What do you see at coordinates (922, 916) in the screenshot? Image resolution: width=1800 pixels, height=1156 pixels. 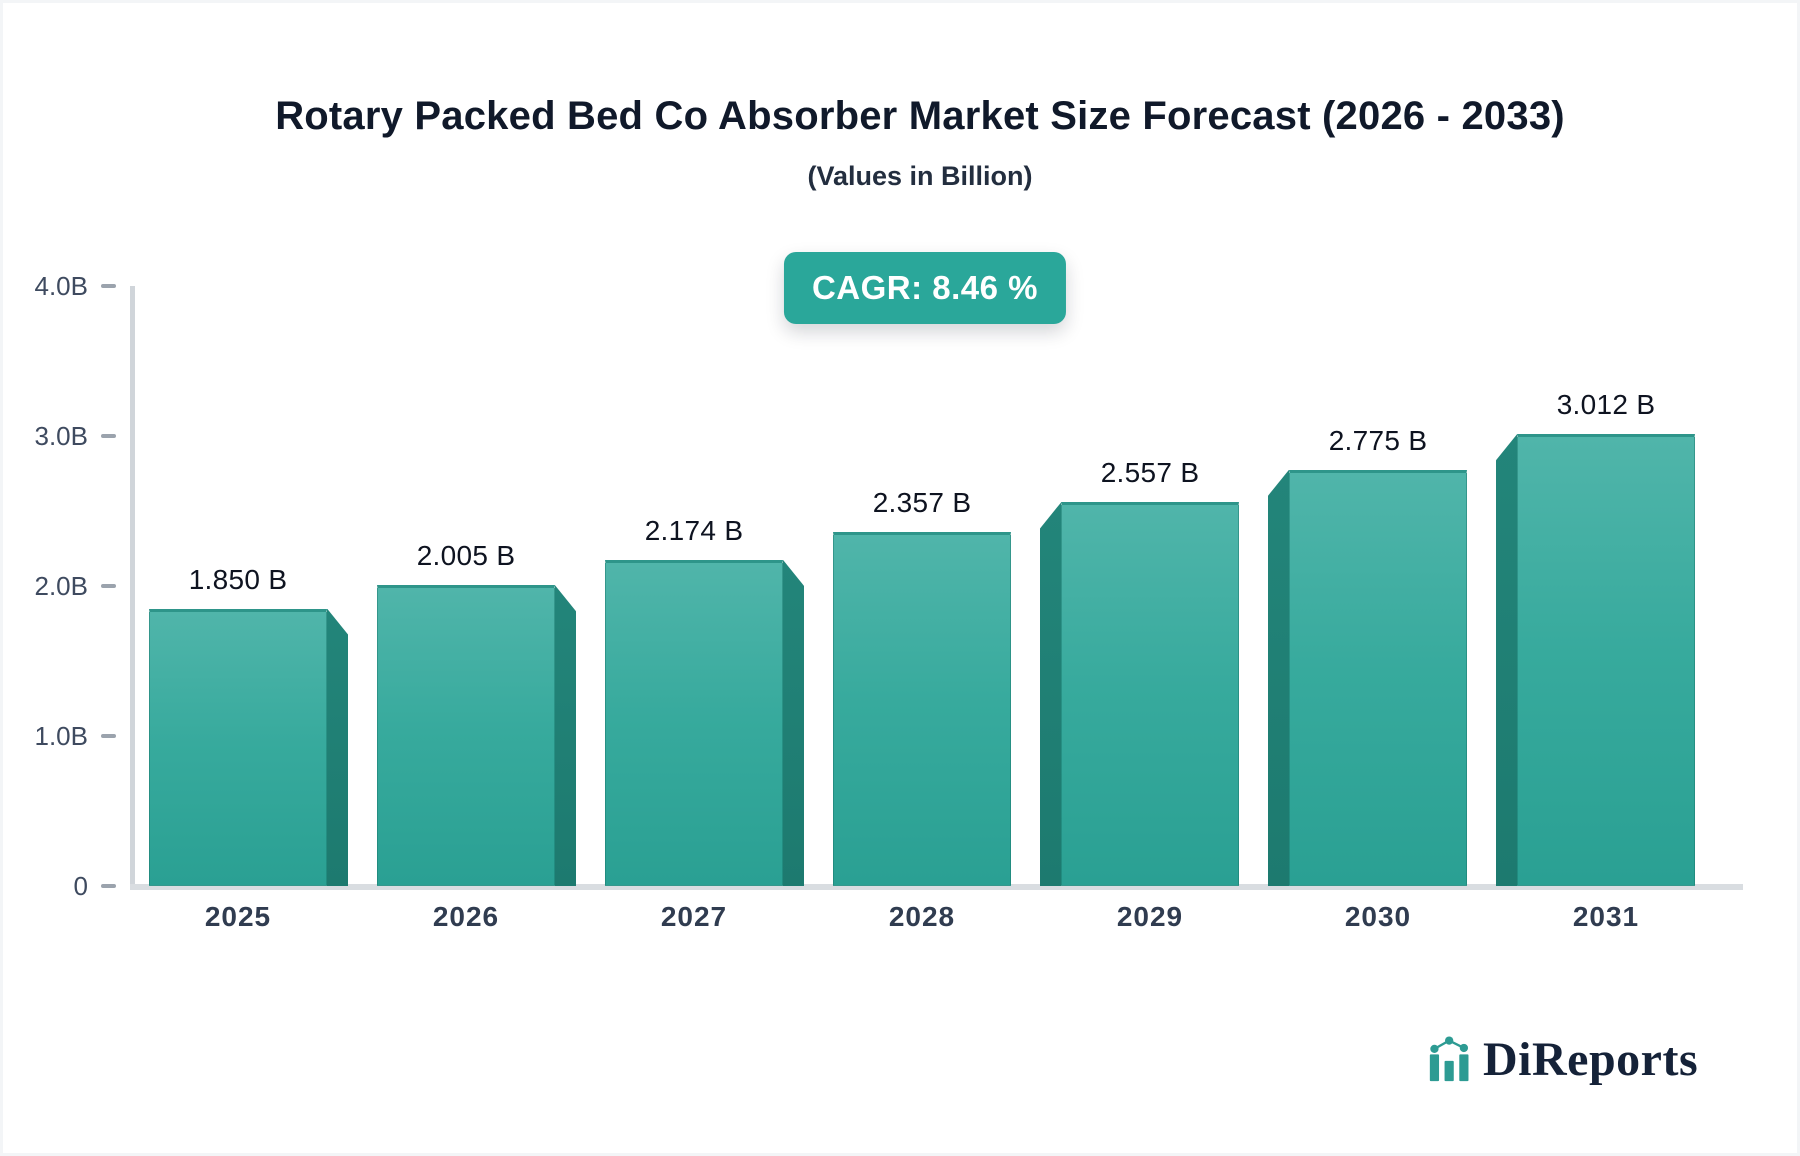 I see `x-axis-label: 2028` at bounding box center [922, 916].